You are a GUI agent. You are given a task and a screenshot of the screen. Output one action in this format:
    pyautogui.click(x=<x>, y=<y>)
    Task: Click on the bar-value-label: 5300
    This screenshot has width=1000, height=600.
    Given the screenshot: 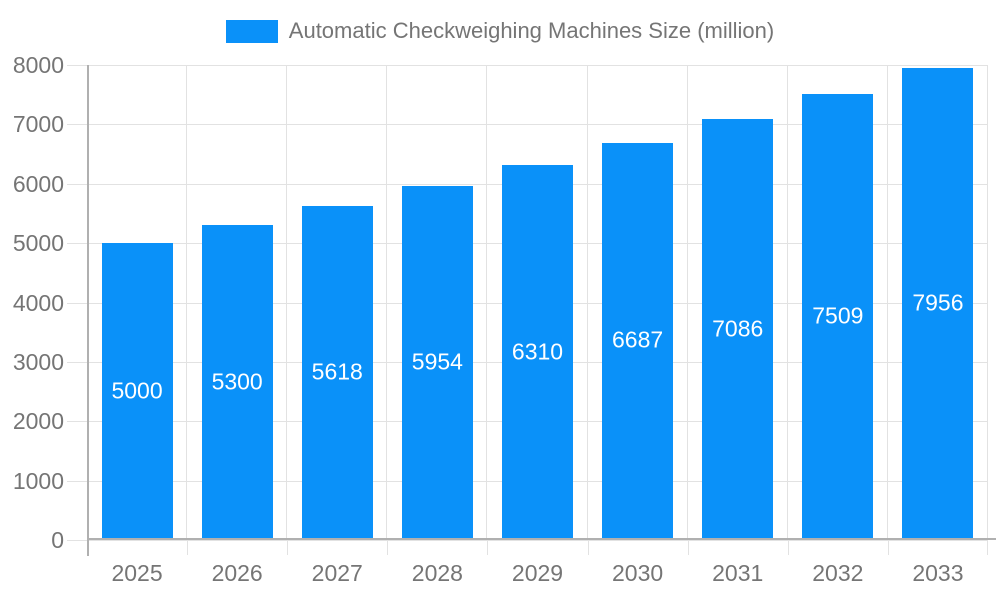 What is the action you would take?
    pyautogui.click(x=237, y=381)
    